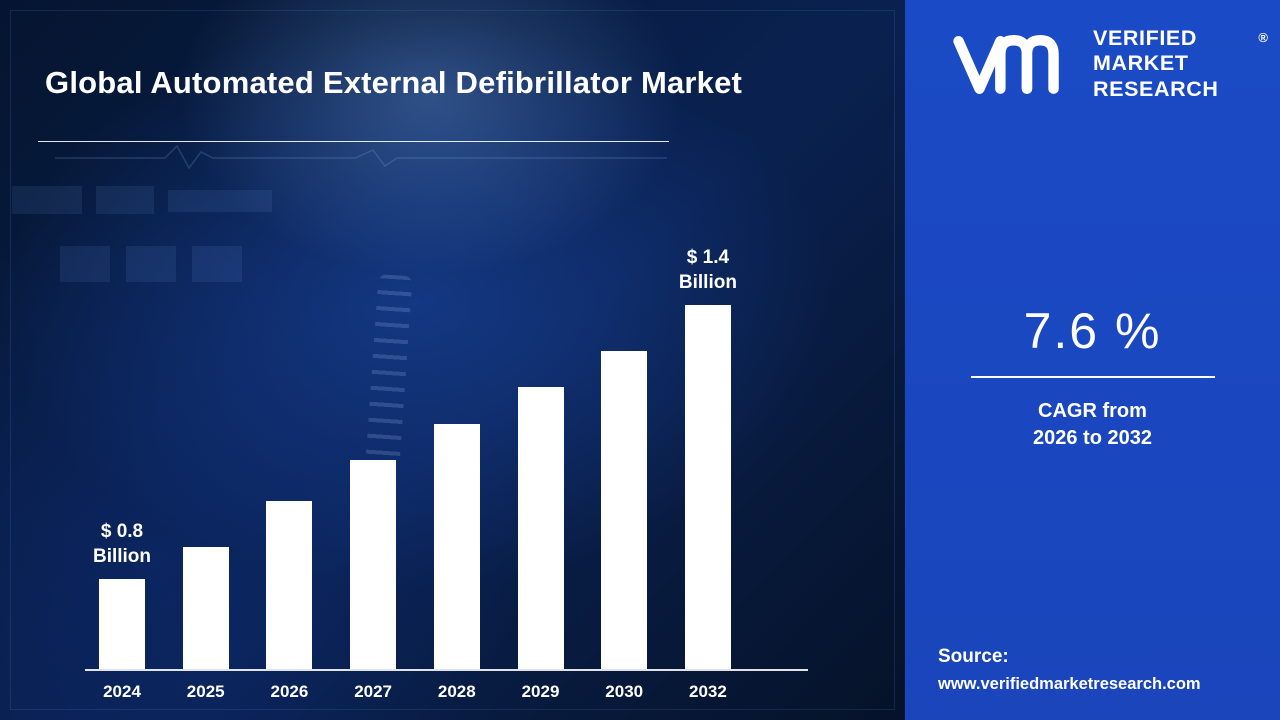 The image size is (1280, 720). What do you see at coordinates (1069, 670) in the screenshot?
I see `source-block: Source: www.verifiedmarketresearch.com` at bounding box center [1069, 670].